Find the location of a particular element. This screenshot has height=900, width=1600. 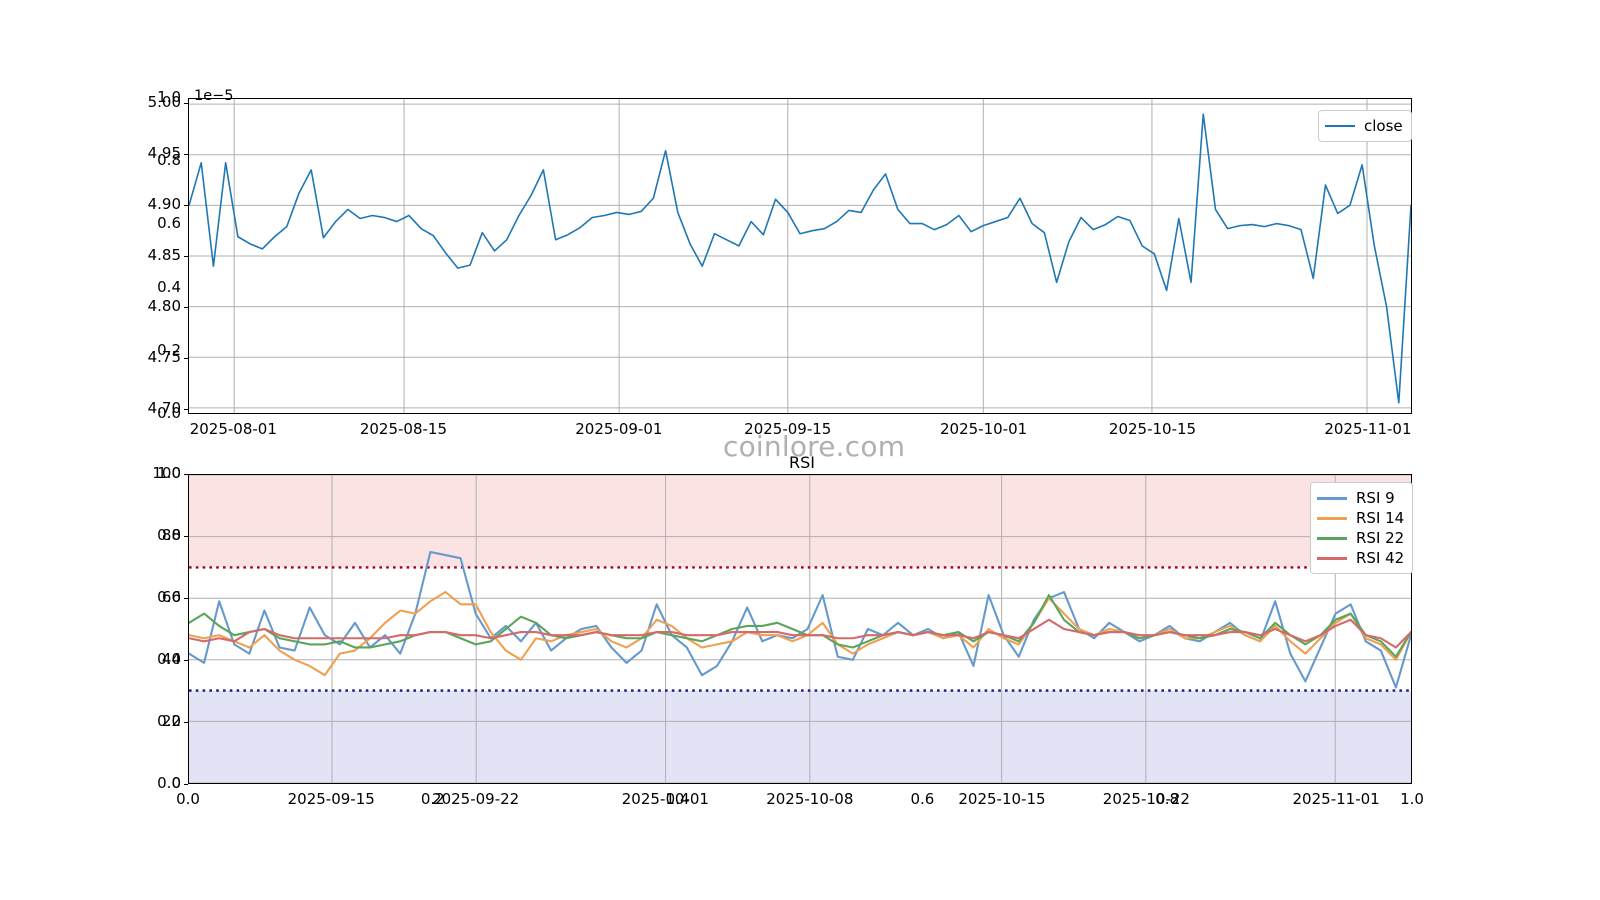

rsi-y-tick-unit: 0.4 is located at coordinates (169, 659).